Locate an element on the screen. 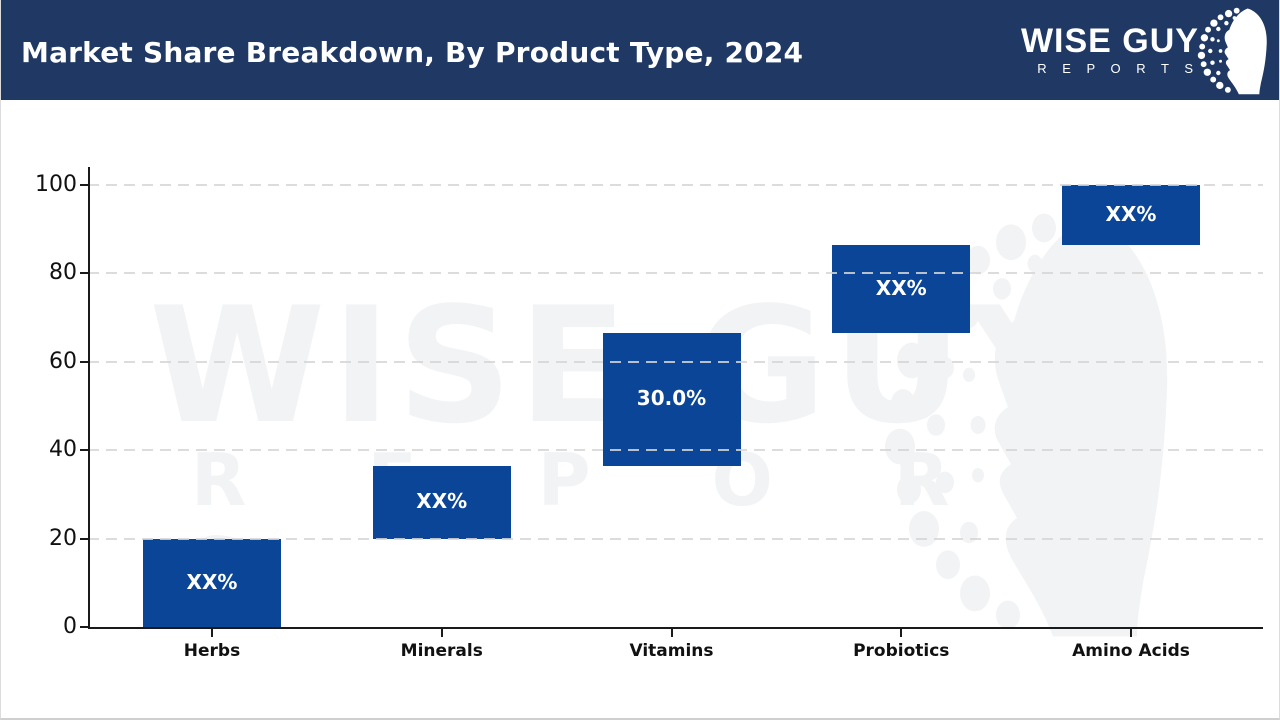 The width and height of the screenshot is (1280, 720). bar-label-herbs: XX% is located at coordinates (212, 581).